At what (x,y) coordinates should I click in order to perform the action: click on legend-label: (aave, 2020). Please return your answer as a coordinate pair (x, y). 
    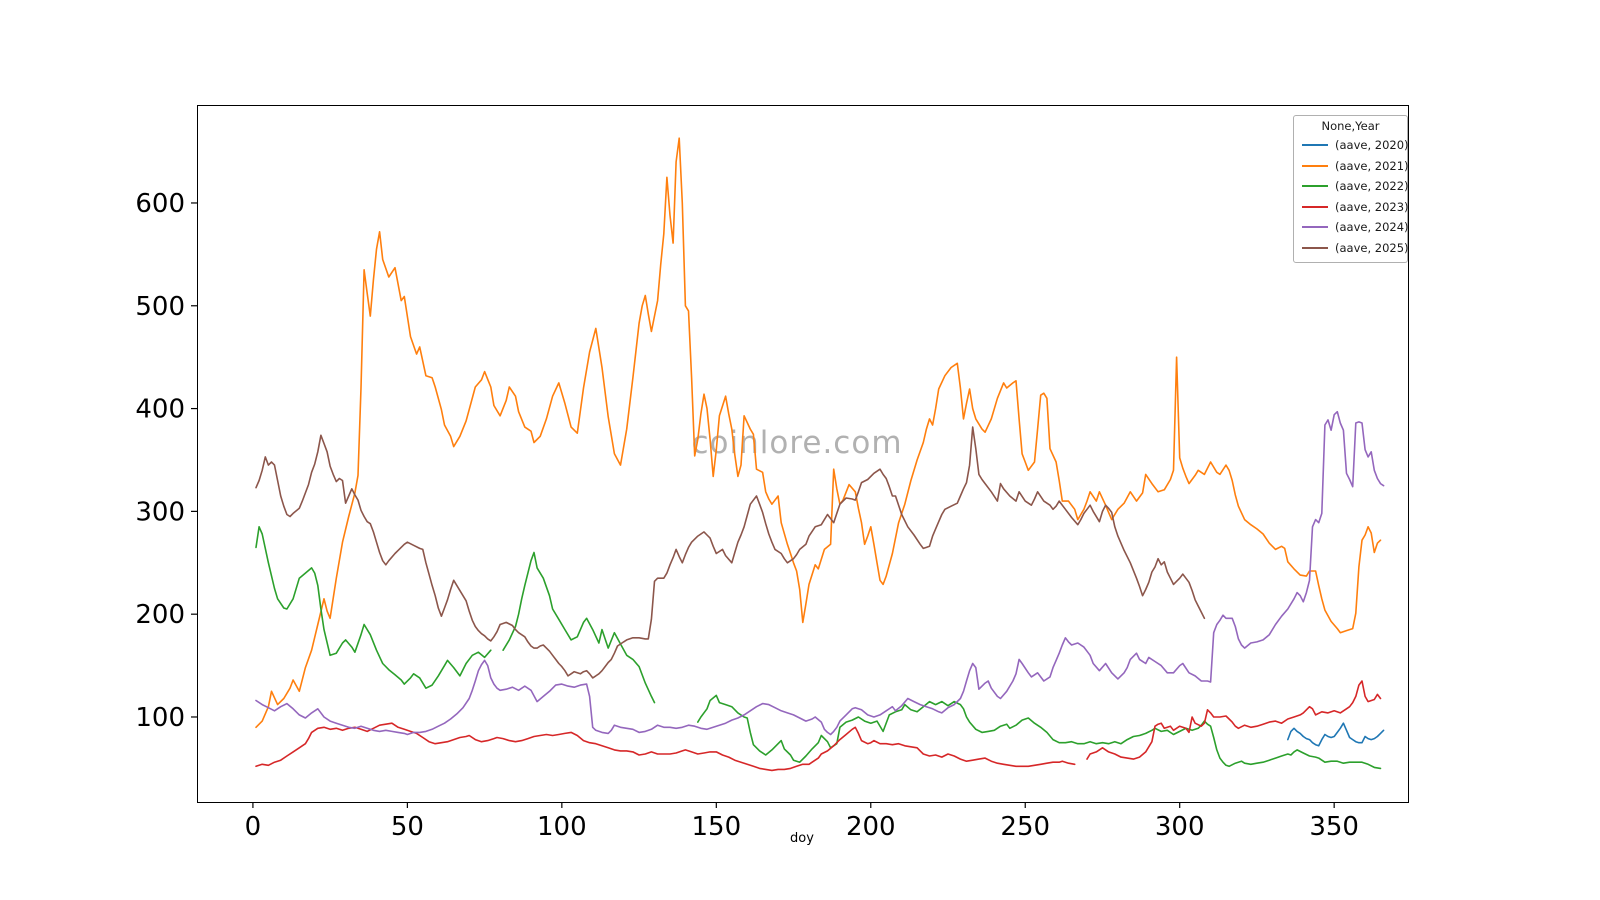
    Looking at the image, I should click on (1372, 145).